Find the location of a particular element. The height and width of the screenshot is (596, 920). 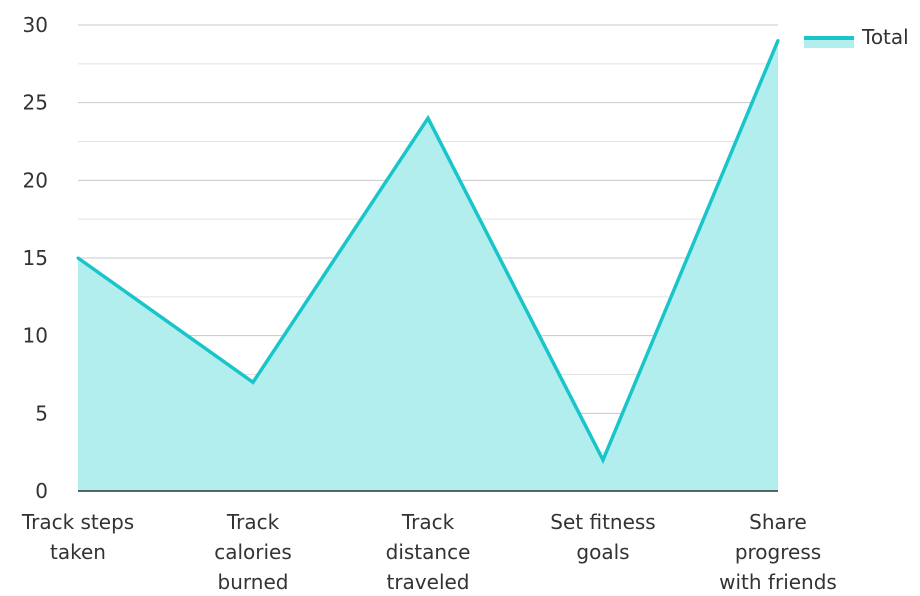

y-axis-ticks: 0 5 10 15 20 25 30 is located at coordinates (35, 258).